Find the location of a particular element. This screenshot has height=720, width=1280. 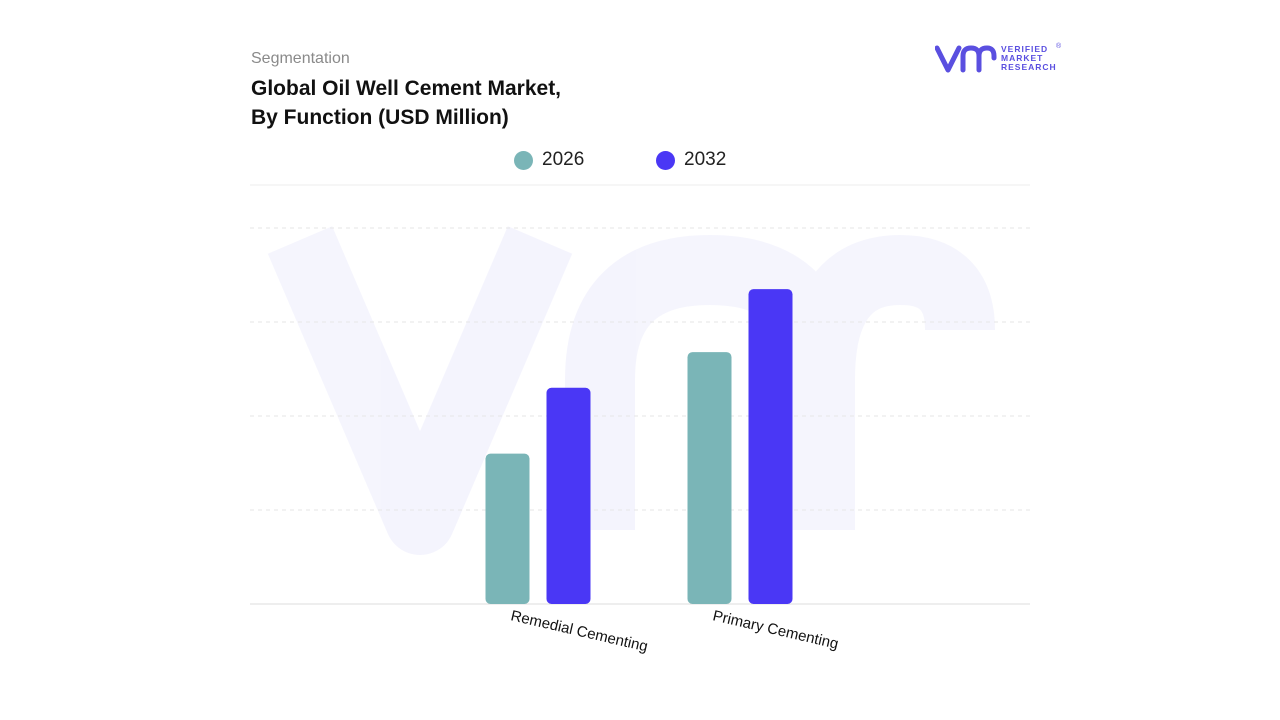

registered-mark: ® is located at coordinates (1059, 46).